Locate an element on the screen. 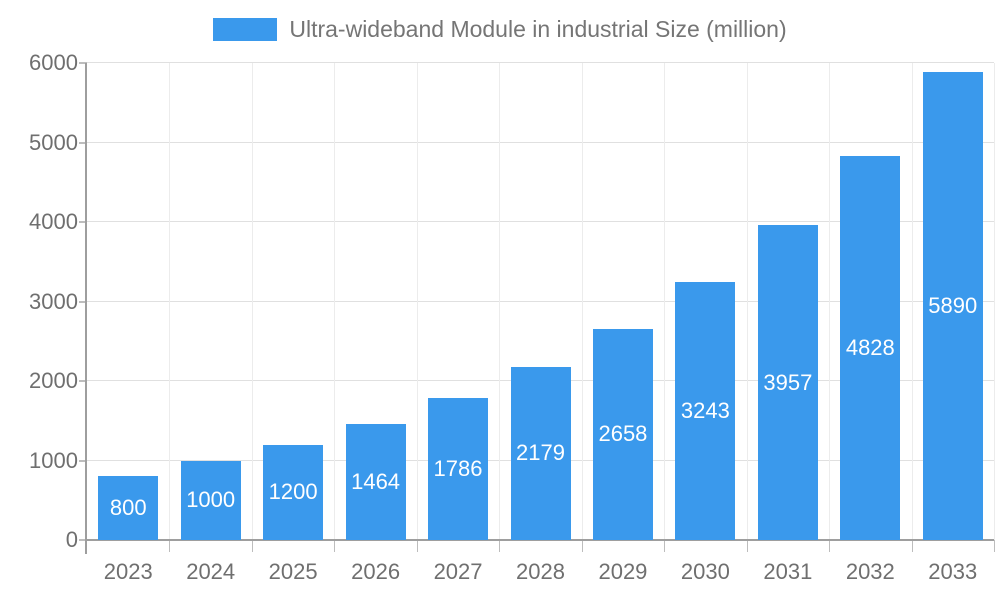 The width and height of the screenshot is (1000, 600). bar-value-label: 800 is located at coordinates (128, 508).